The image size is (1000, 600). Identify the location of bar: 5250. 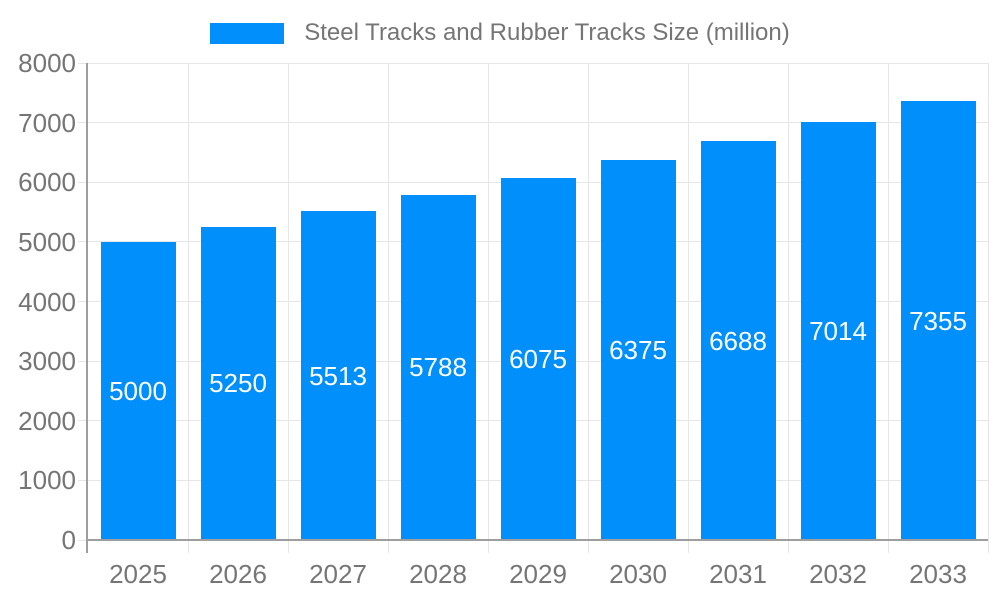
(238, 383).